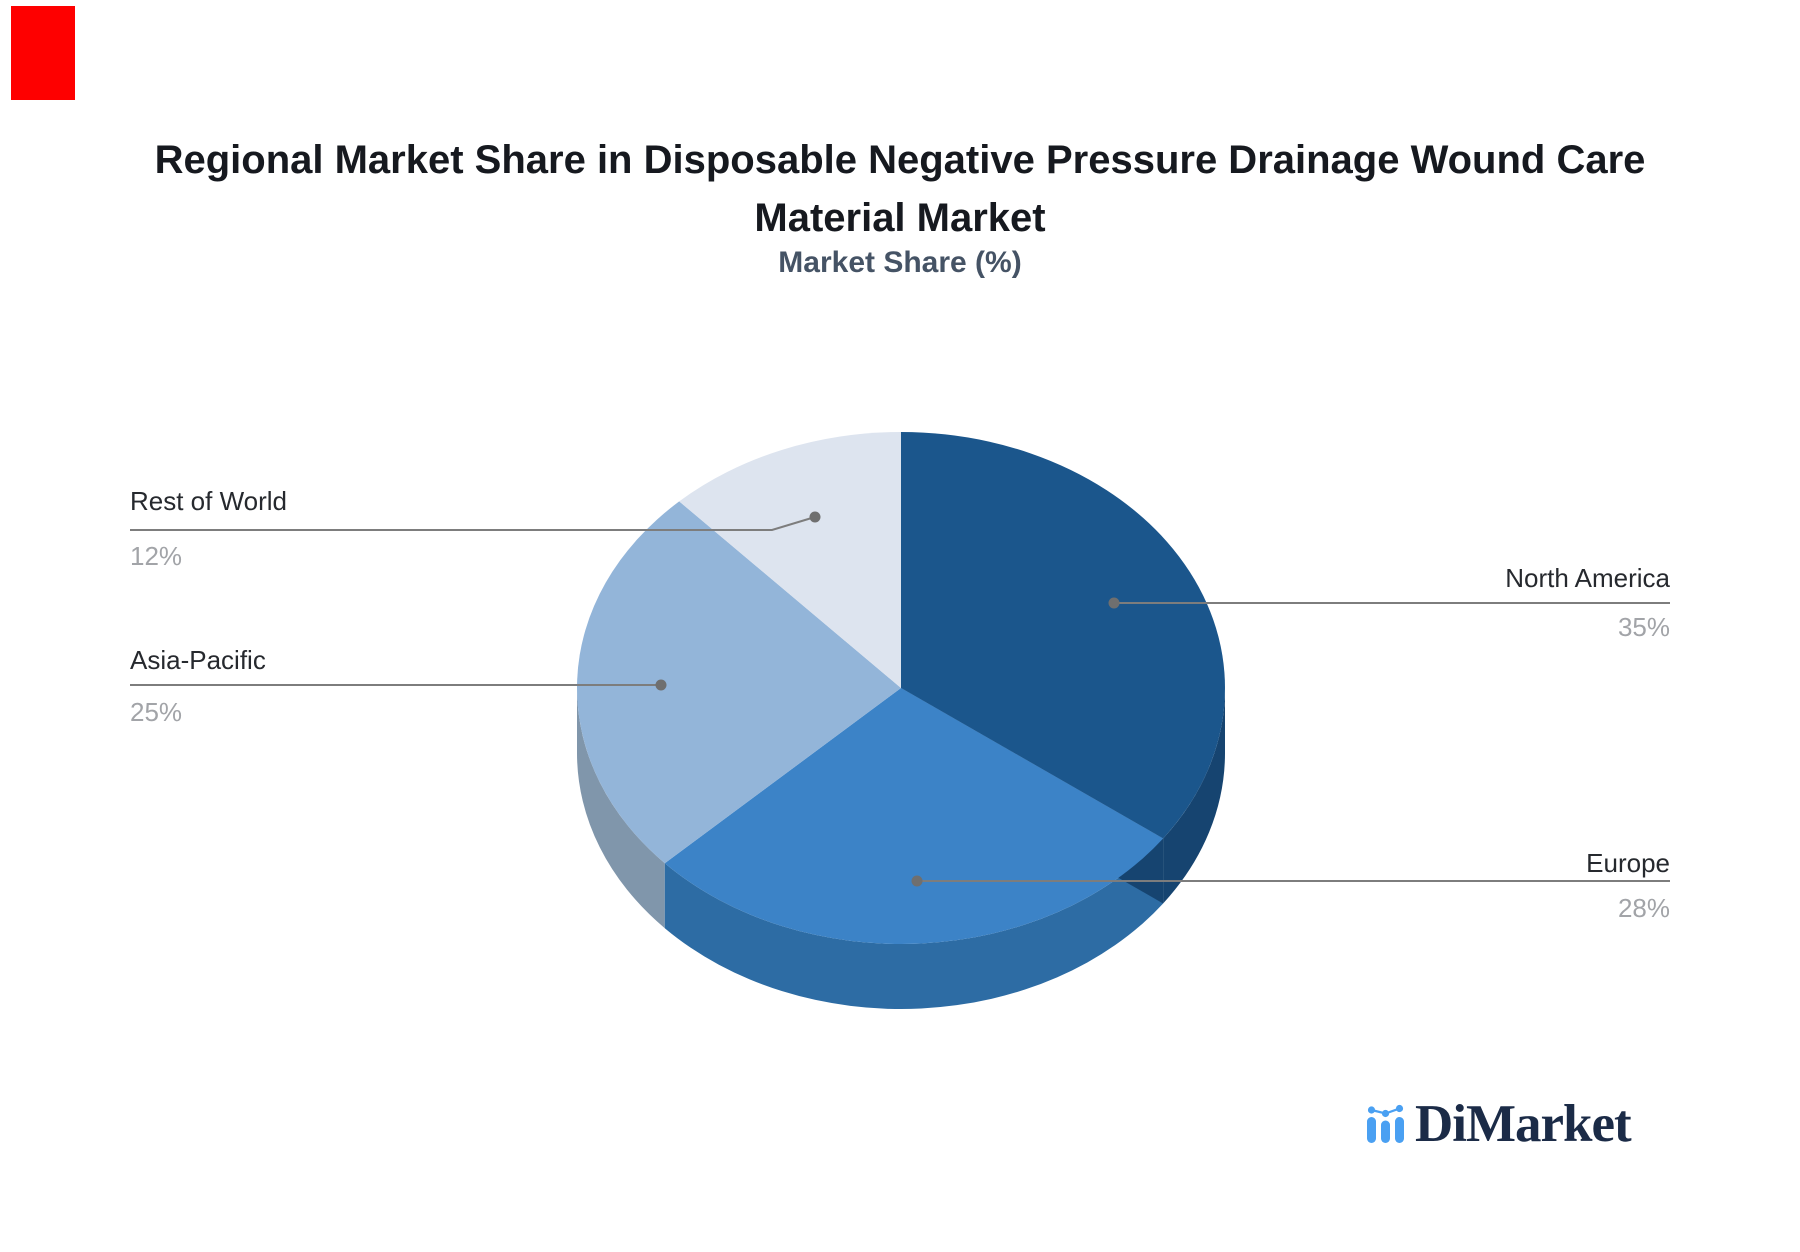 This screenshot has width=1800, height=1252. Describe the element at coordinates (209, 501) in the screenshot. I see `slice-label-name: Rest of World` at that location.